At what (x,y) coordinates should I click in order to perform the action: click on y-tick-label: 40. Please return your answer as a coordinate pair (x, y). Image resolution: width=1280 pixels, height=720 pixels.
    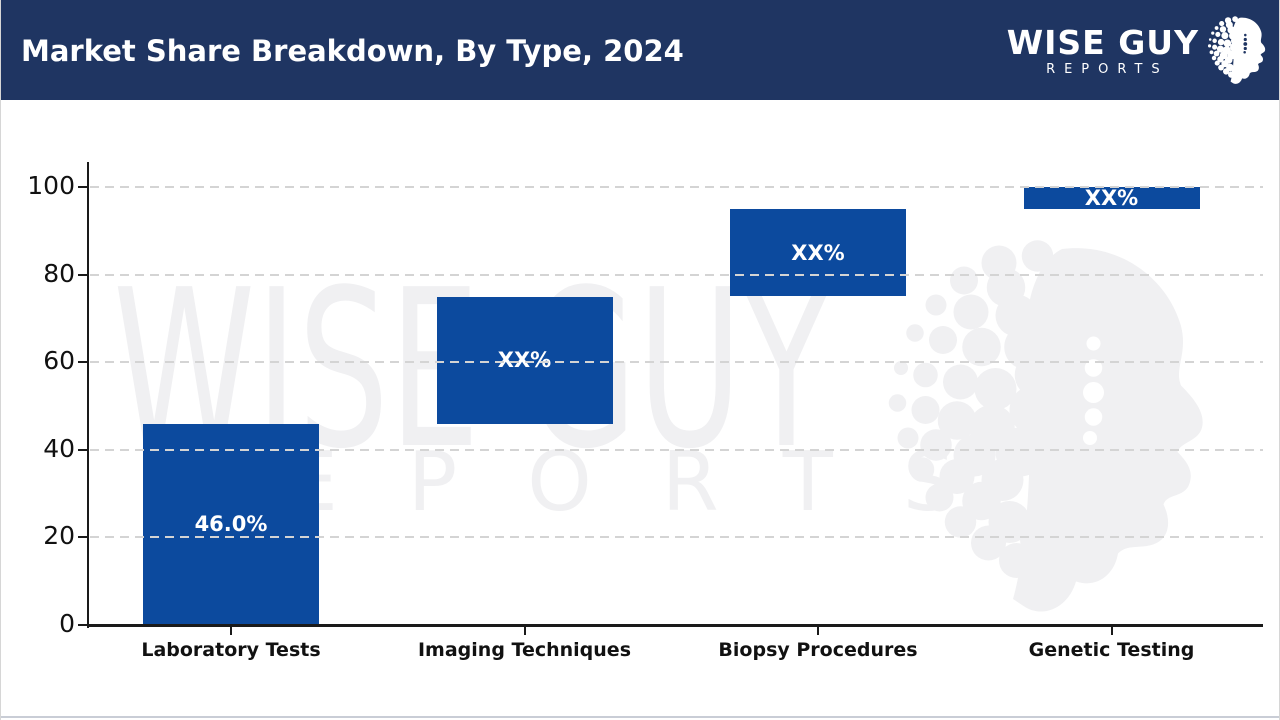
    Looking at the image, I should click on (59, 448).